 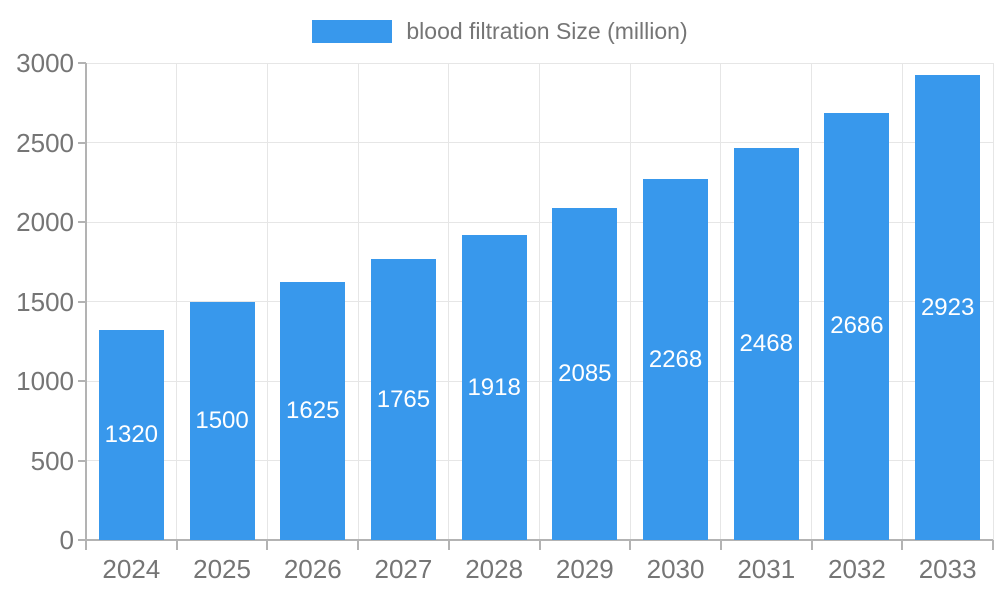 I want to click on x-tick-label: 2027, so click(x=403, y=569).